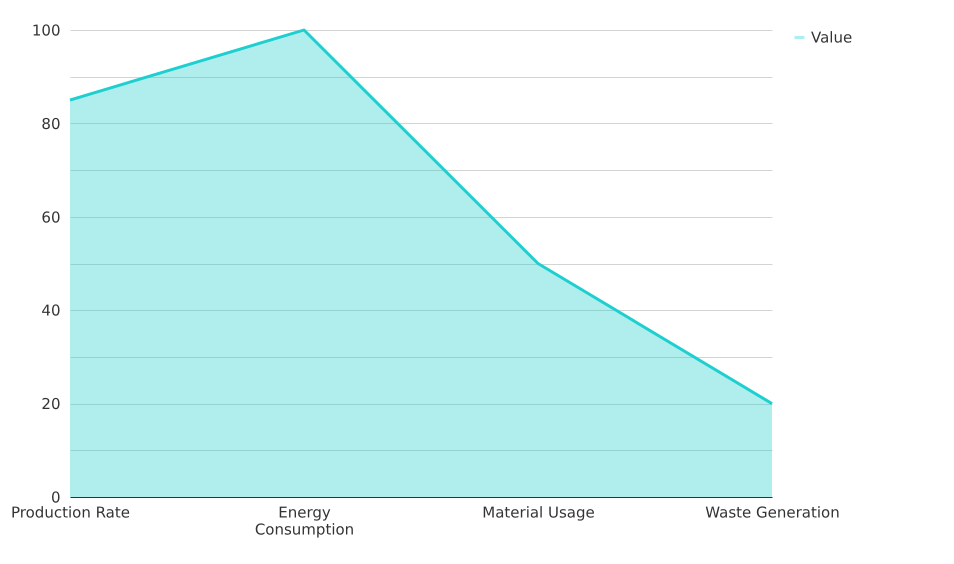  What do you see at coordinates (538, 513) in the screenshot?
I see `x-tick-label: Material Usage` at bounding box center [538, 513].